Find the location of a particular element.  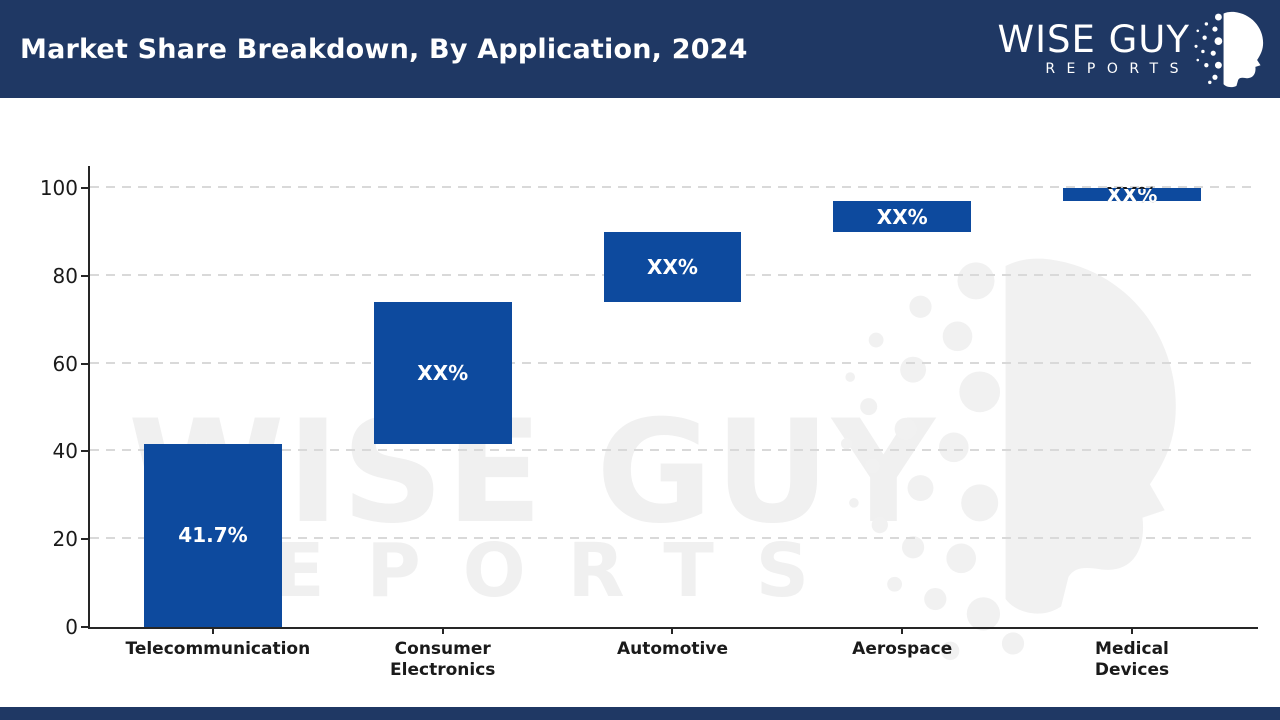

bar-label: 41.7% is located at coordinates (213, 535).